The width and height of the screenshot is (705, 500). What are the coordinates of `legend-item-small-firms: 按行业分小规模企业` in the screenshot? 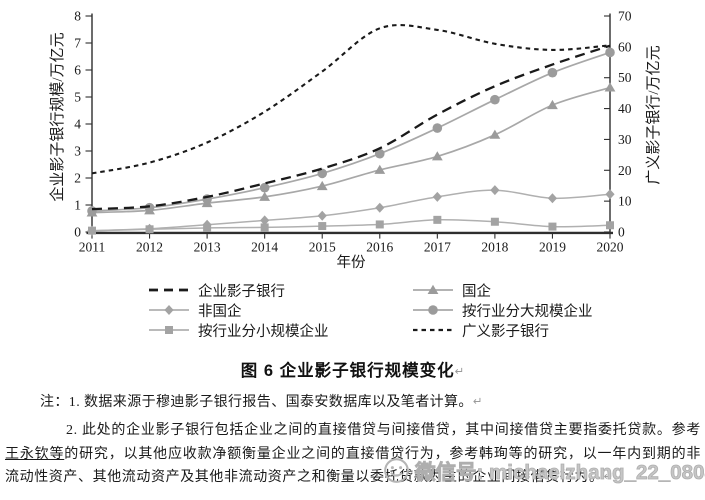 It's located at (280, 330).